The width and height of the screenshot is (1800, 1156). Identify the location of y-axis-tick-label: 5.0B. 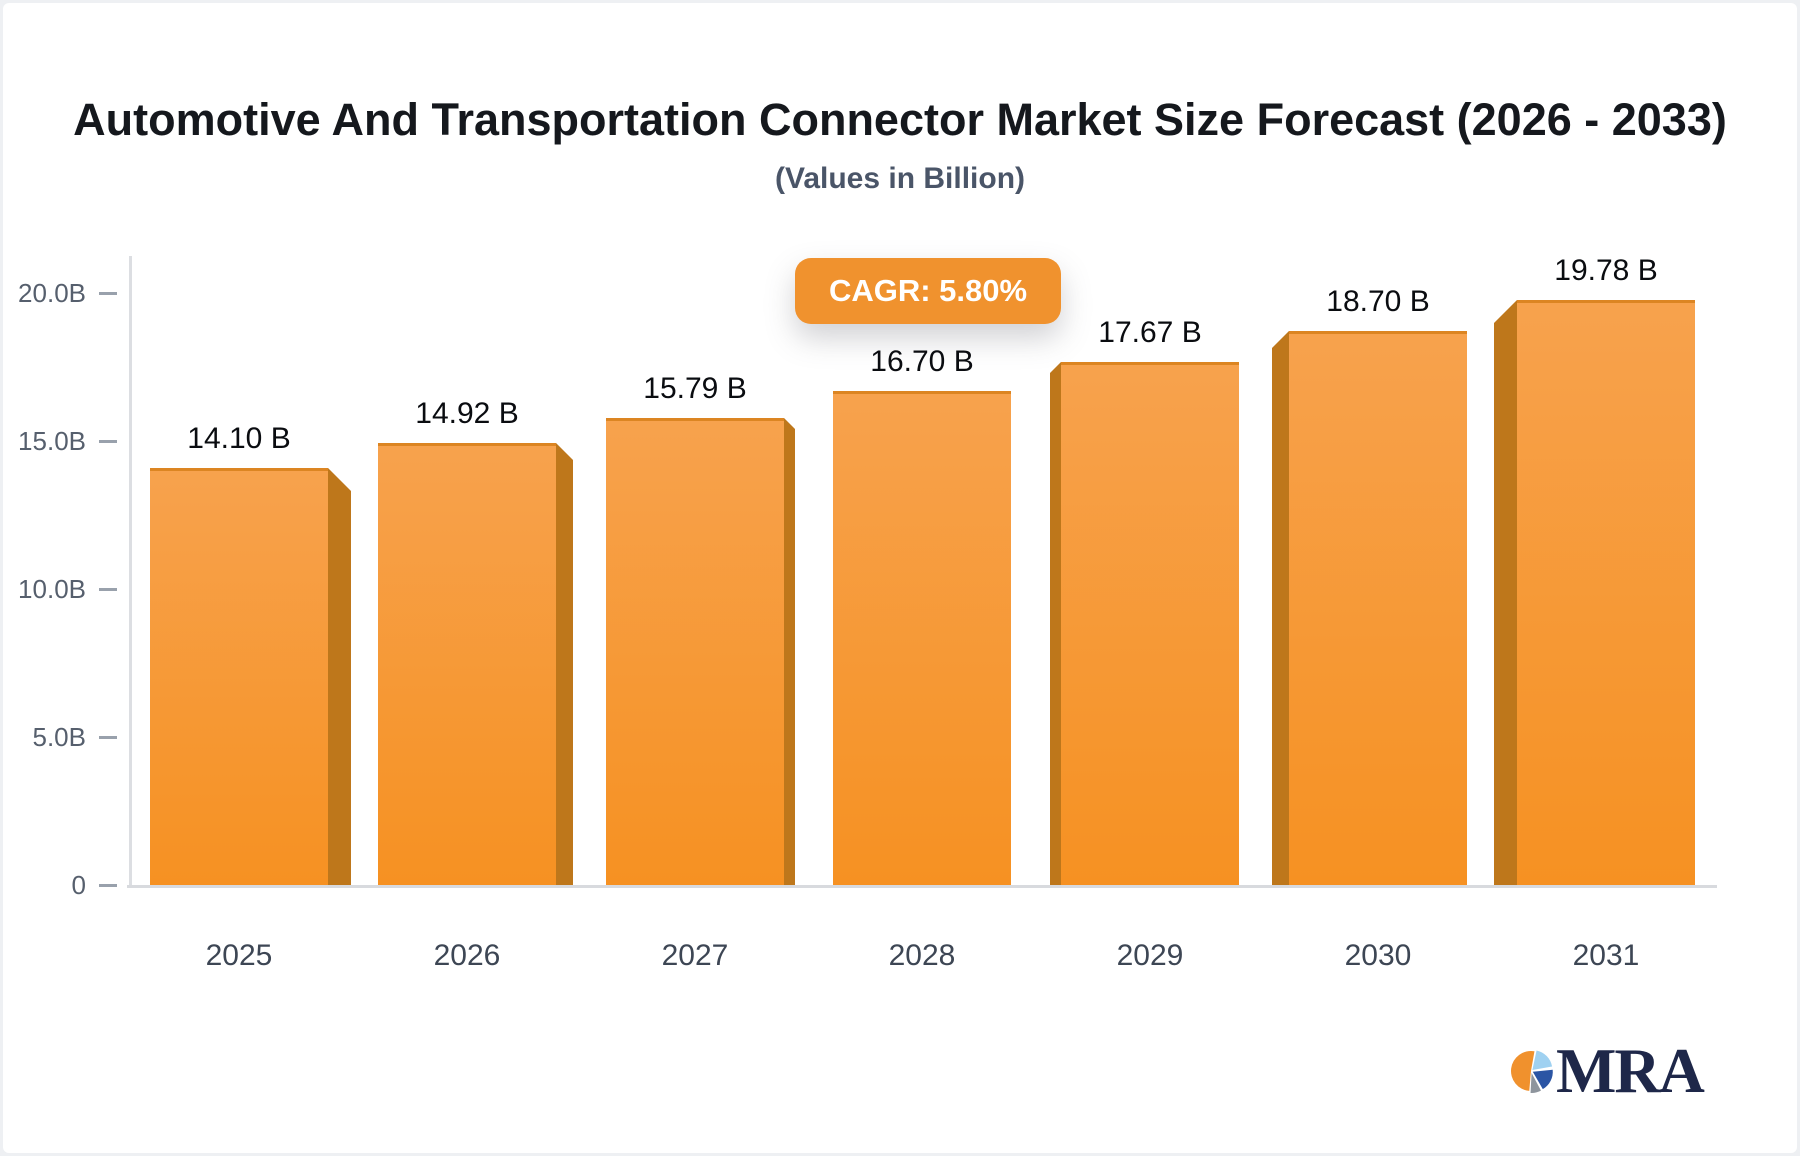
(59, 737).